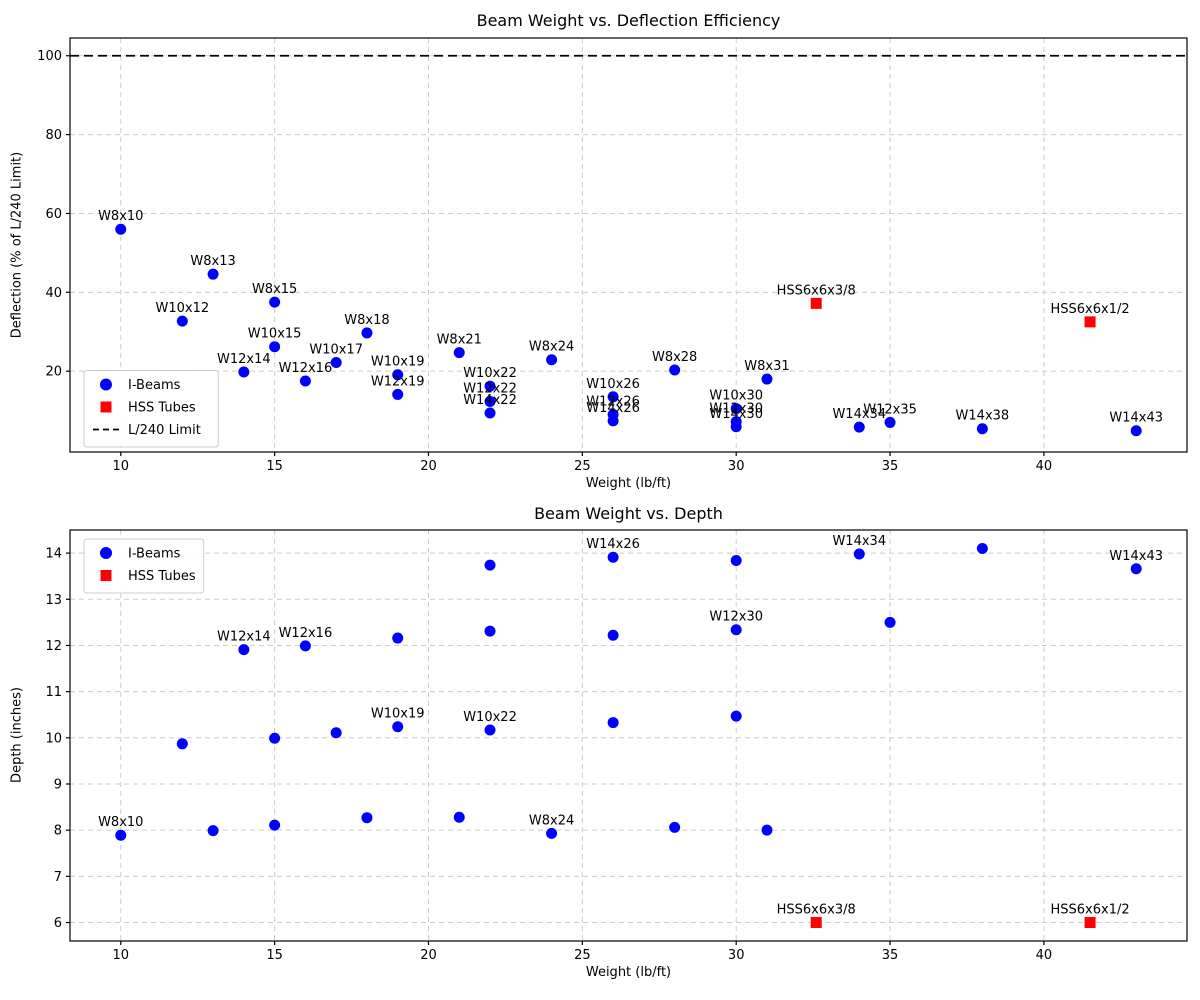 Image resolution: width=1200 pixels, height=1000 pixels. I want to click on data-point-W8x28, so click(675, 370).